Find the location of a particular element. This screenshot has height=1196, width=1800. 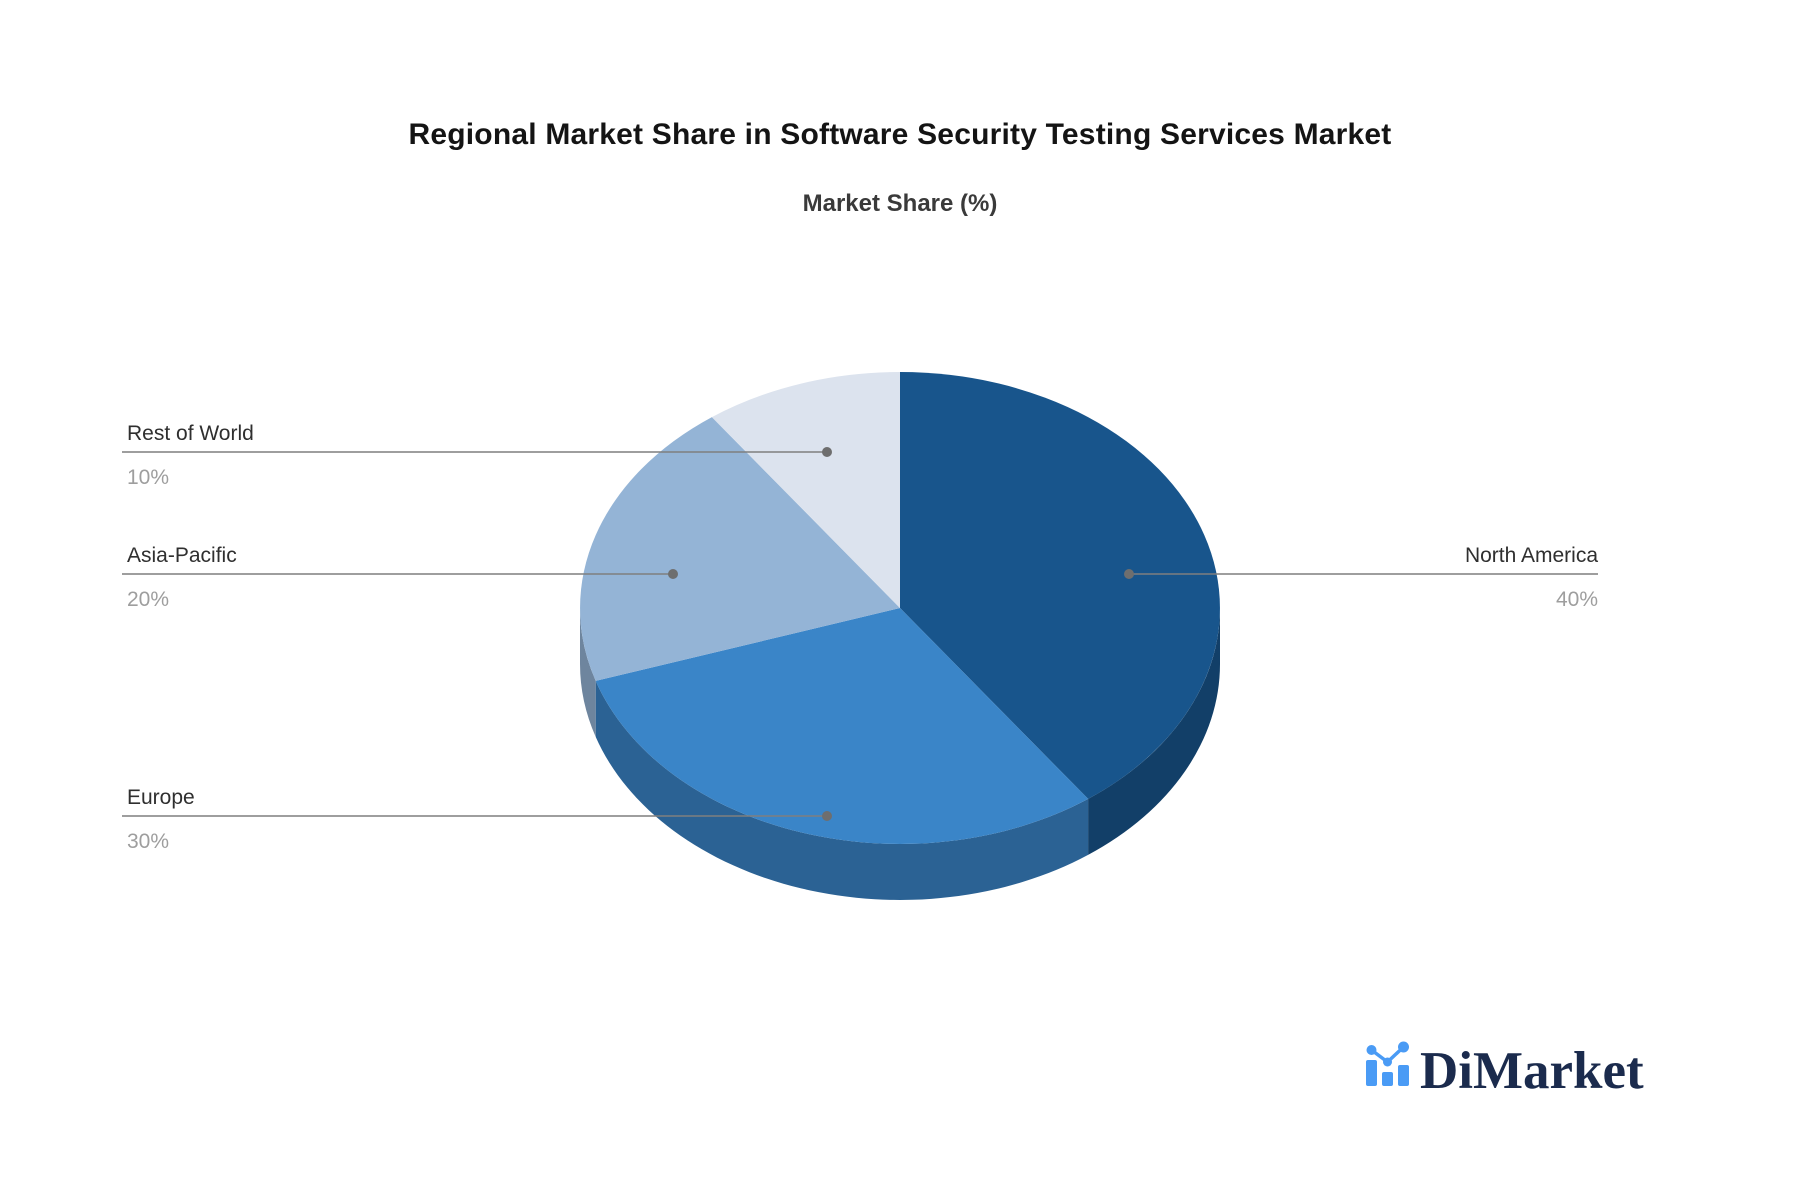

logo-text: DiMarket is located at coordinates (1532, 1071).